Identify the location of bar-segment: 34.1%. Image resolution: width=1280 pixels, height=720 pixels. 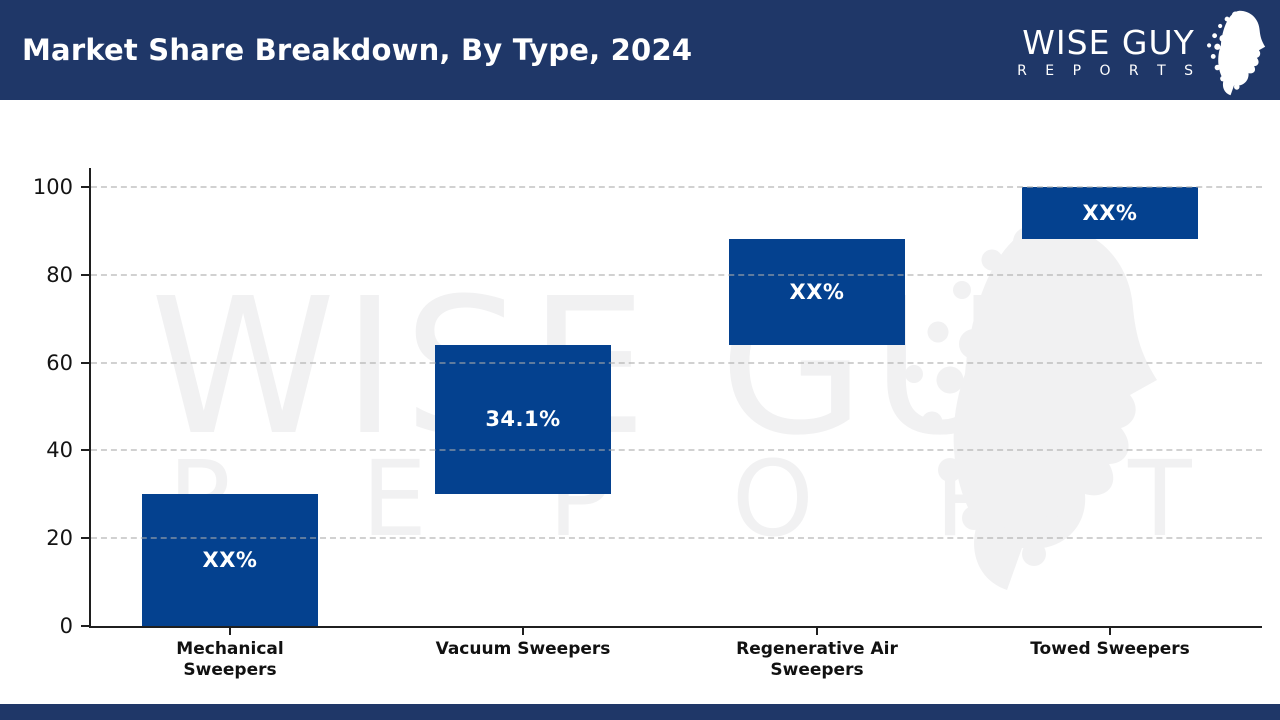
(523, 419).